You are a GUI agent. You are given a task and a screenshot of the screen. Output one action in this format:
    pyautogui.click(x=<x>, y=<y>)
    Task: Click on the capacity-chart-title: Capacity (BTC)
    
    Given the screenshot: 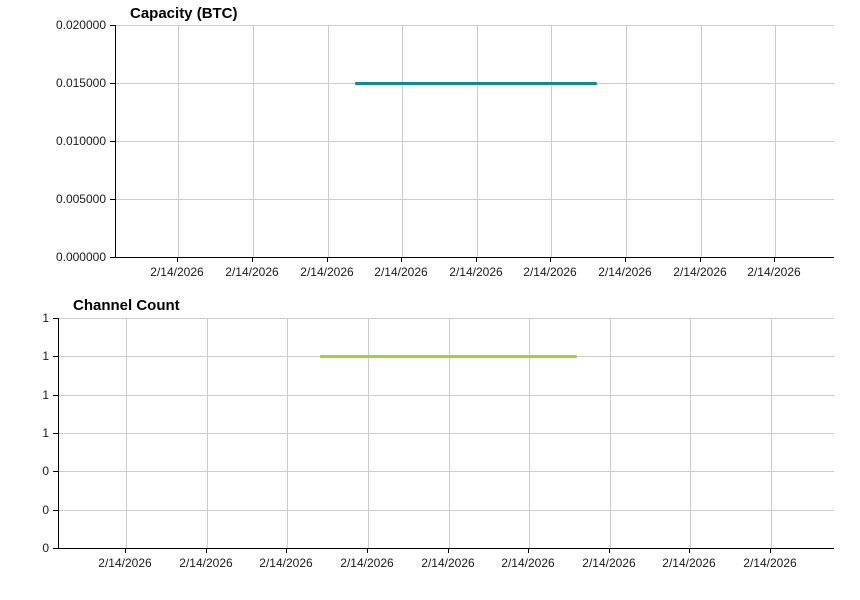 What is the action you would take?
    pyautogui.click(x=184, y=13)
    